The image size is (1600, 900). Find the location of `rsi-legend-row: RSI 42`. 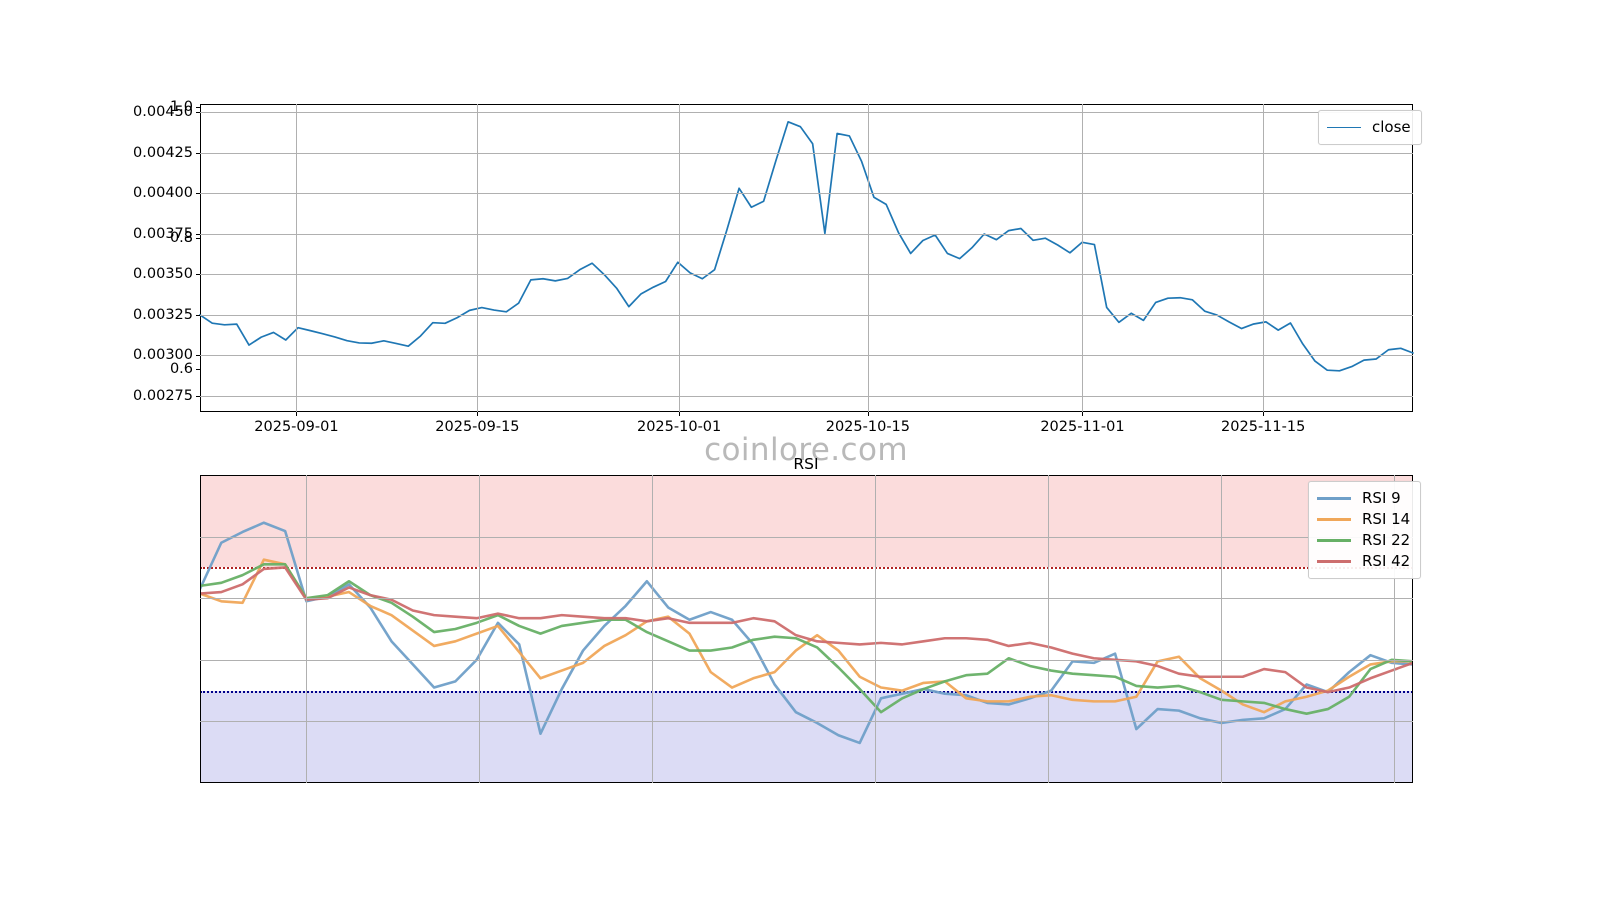

rsi-legend-row: RSI 42 is located at coordinates (1363, 561).